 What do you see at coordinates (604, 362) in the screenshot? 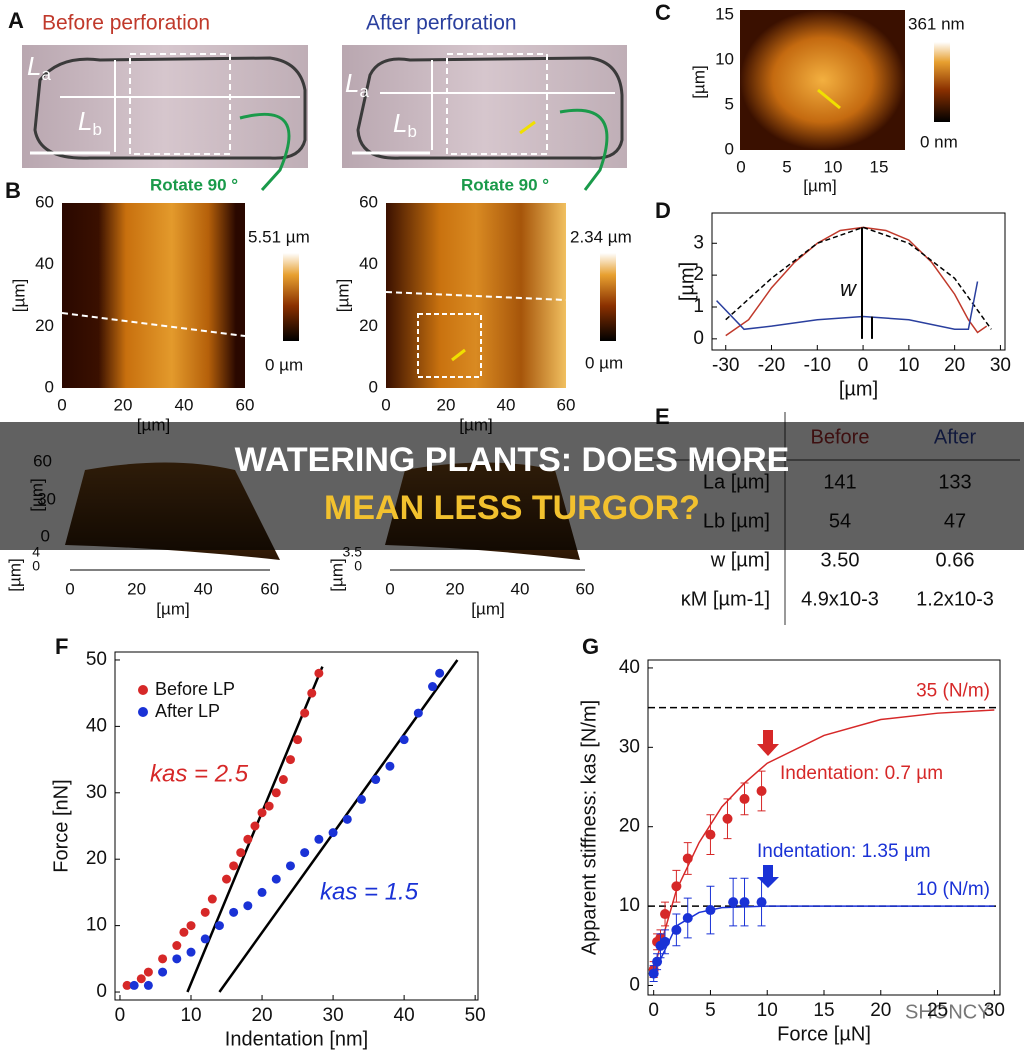
I see `colorbar-label: 0 µm` at bounding box center [604, 362].